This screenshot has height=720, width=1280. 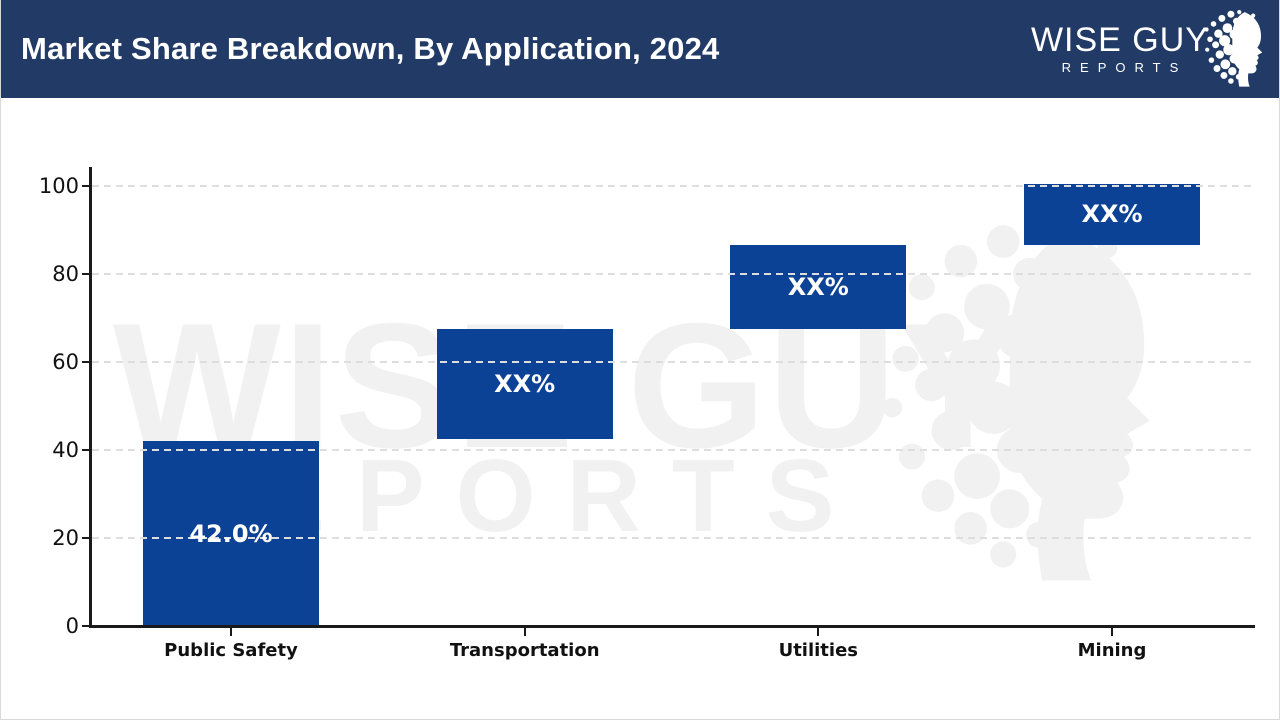 I want to click on bar-transportation, so click(x=524, y=384).